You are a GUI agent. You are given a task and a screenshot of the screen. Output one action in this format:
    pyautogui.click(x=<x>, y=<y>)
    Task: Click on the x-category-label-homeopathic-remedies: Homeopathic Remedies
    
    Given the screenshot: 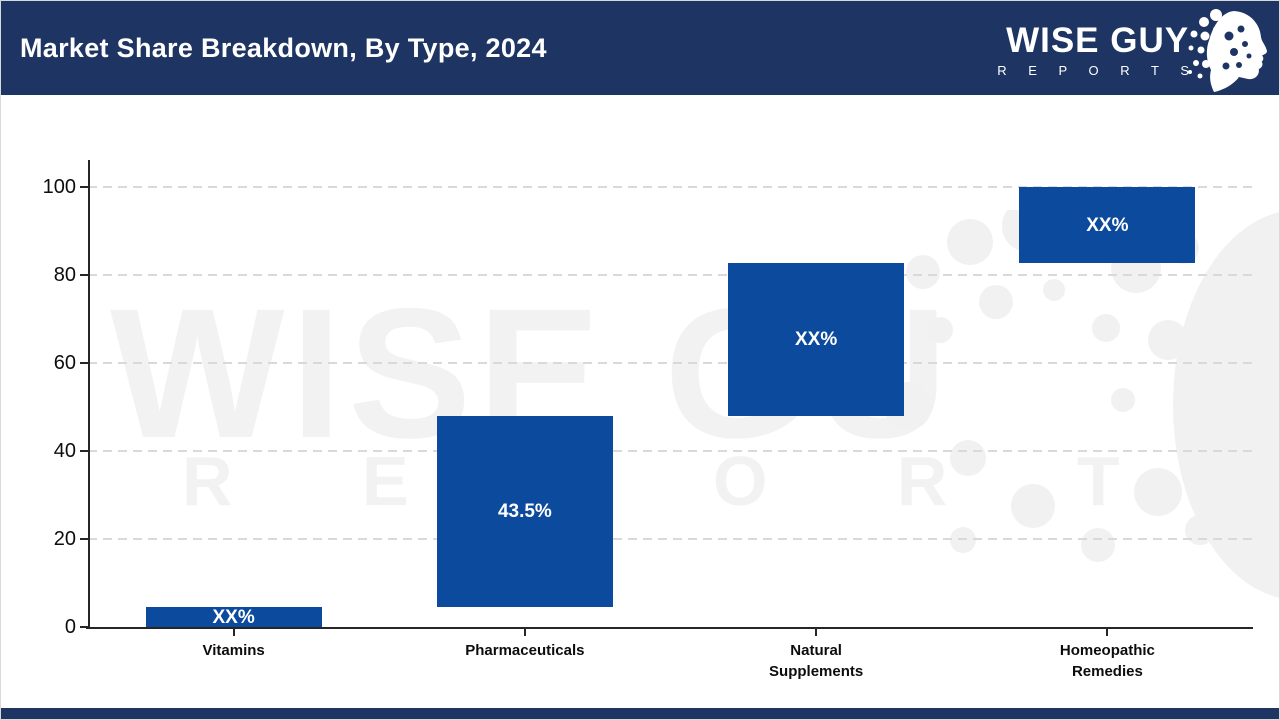 What is the action you would take?
    pyautogui.click(x=1107, y=661)
    